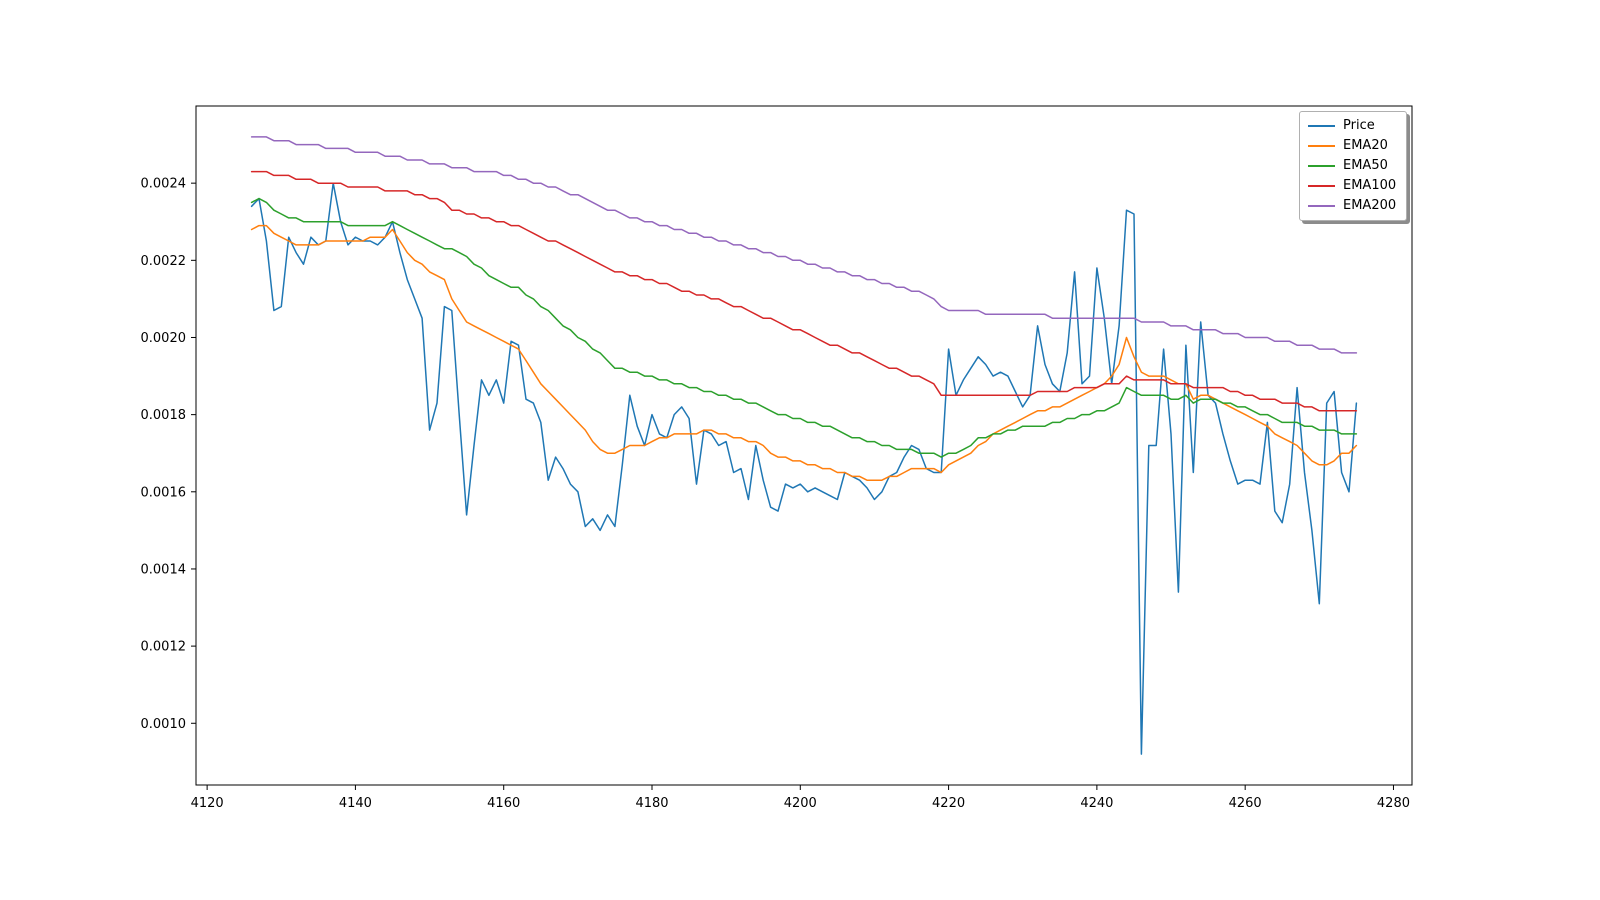 Image resolution: width=1600 pixels, height=900 pixels. Describe the element at coordinates (164, 415) in the screenshot. I see `y-tick-label: 0.0018` at that location.